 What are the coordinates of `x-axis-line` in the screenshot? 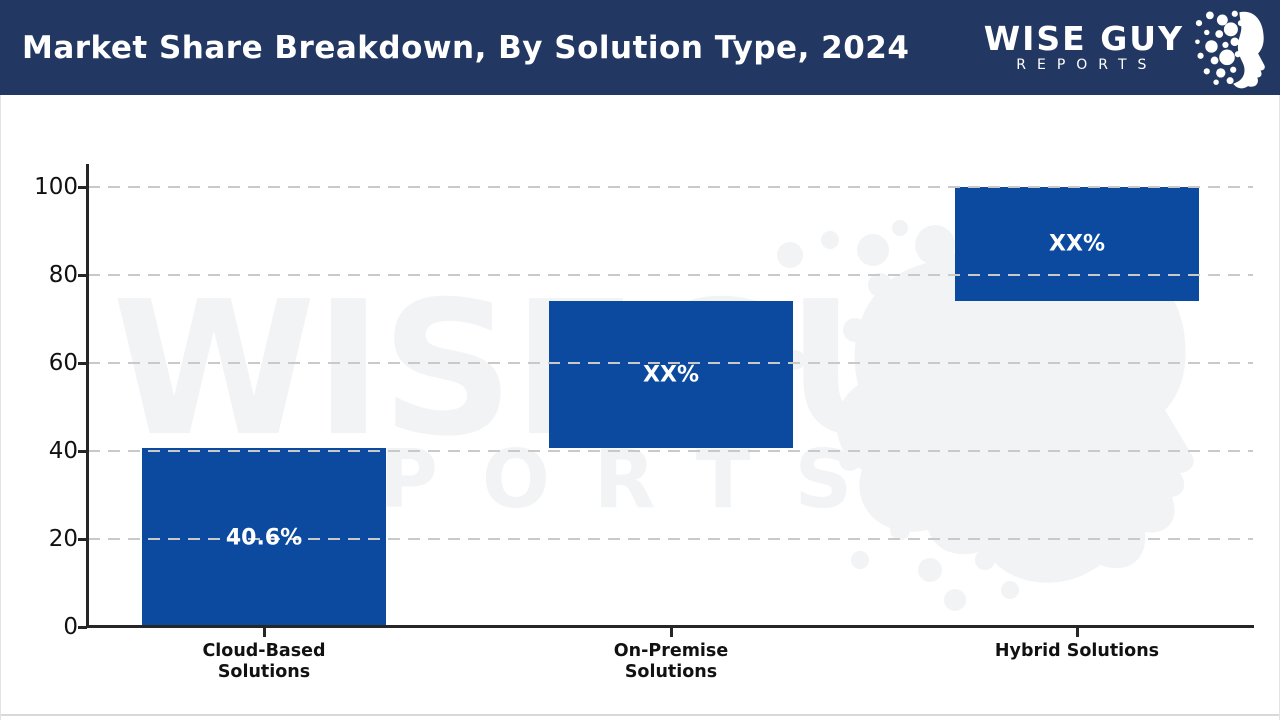 It's located at (670, 626).